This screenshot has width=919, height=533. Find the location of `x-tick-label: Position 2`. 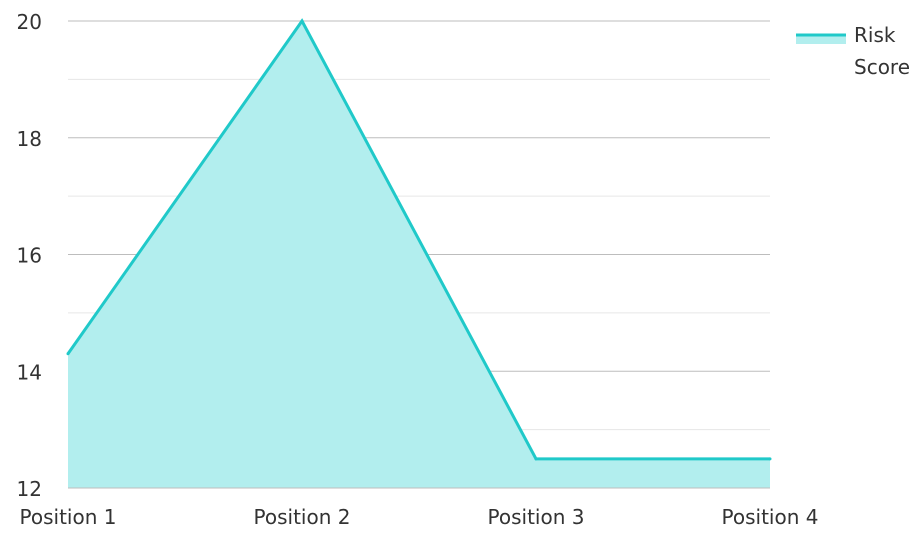

x-tick-label: Position 2 is located at coordinates (302, 517).